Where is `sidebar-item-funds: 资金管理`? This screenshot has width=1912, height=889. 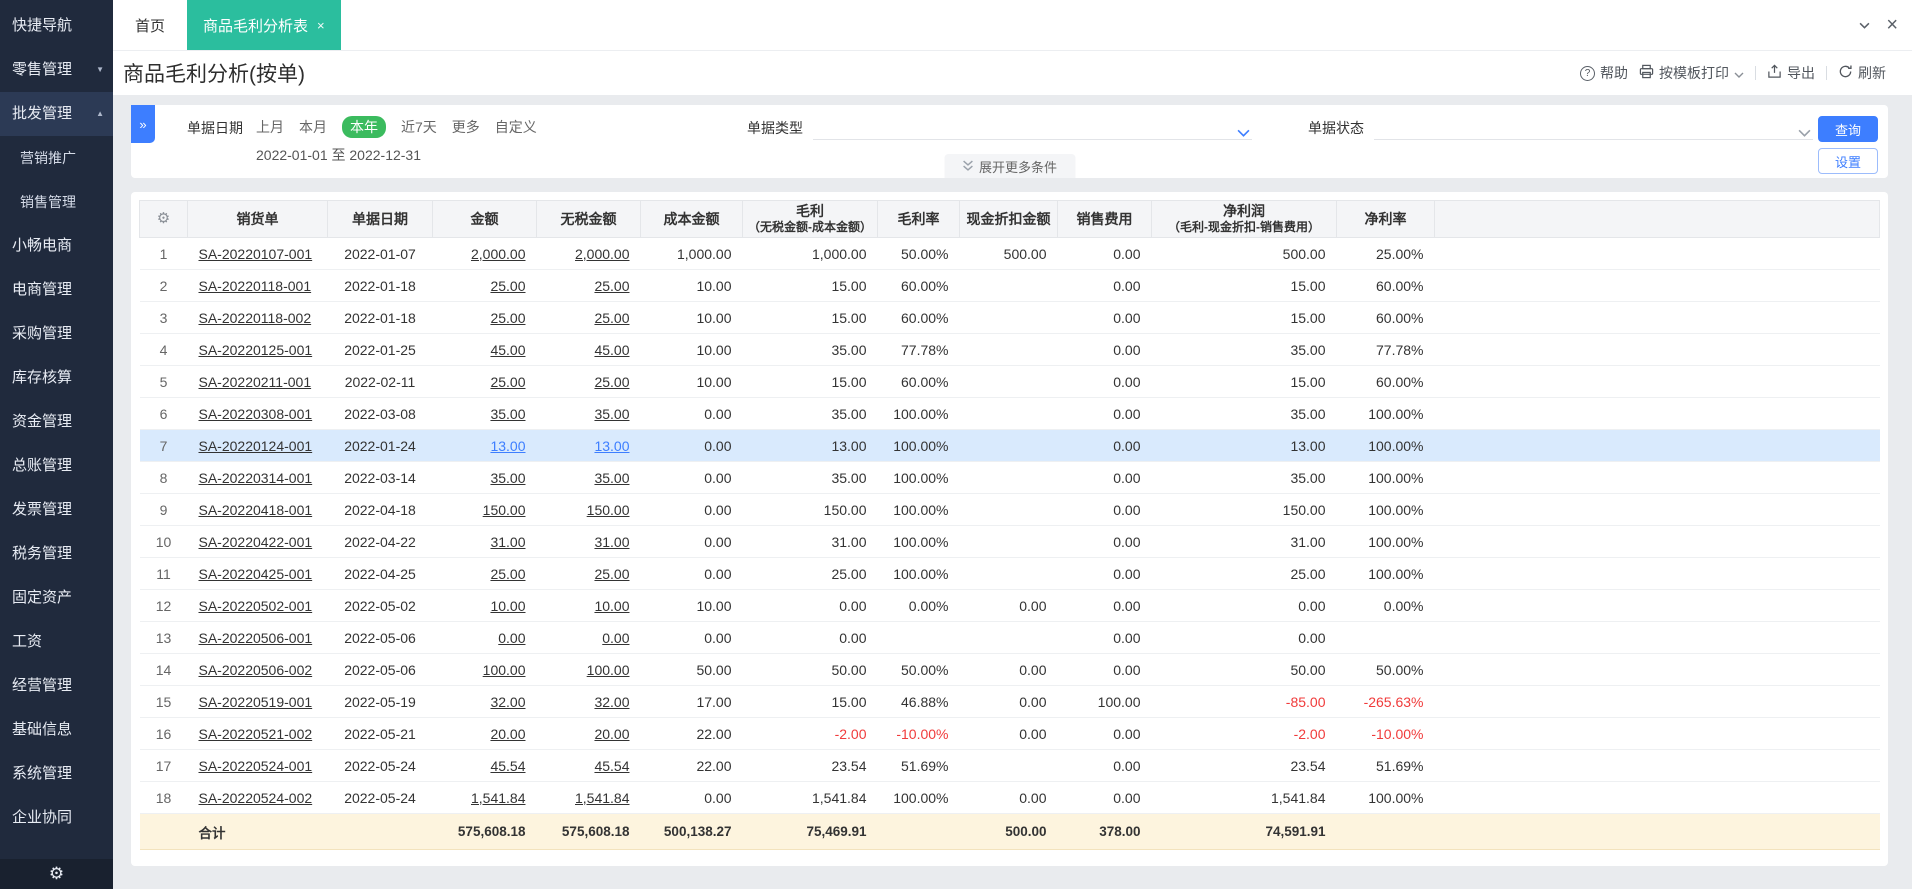 sidebar-item-funds: 资金管理 is located at coordinates (56, 422).